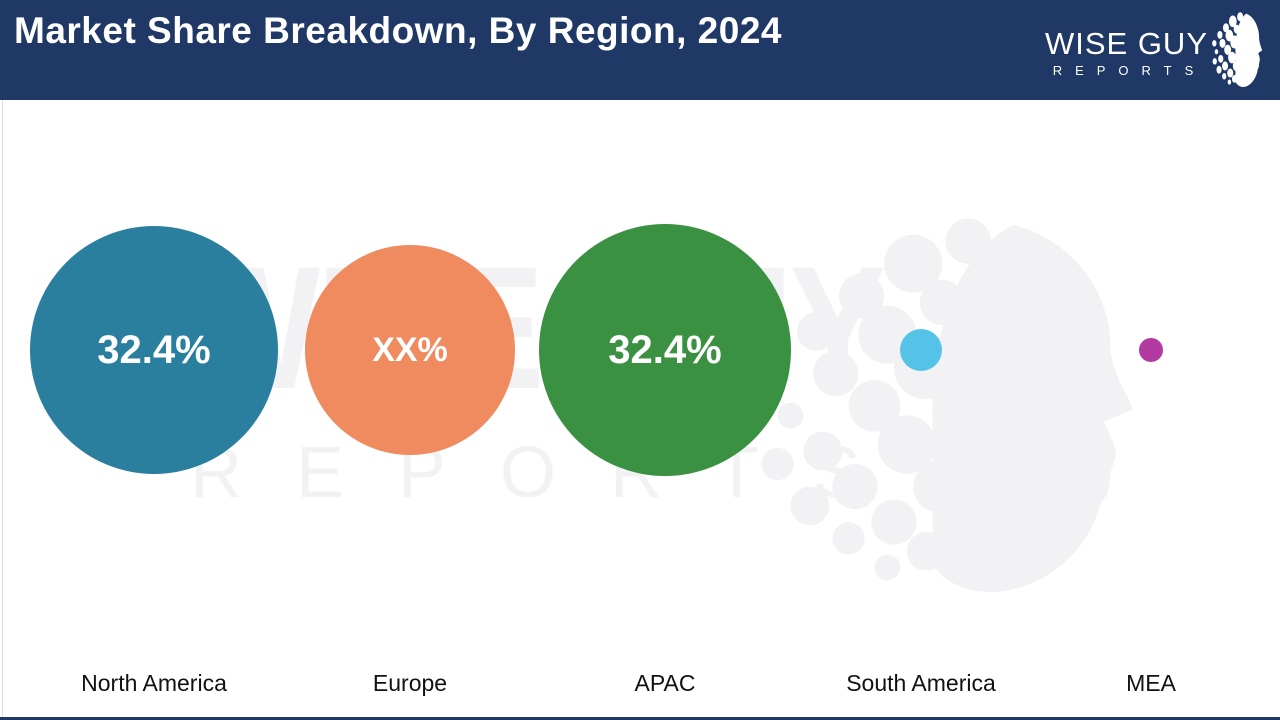  Describe the element at coordinates (1237, 49) in the screenshot. I see `wiseguy-head-icon` at that location.